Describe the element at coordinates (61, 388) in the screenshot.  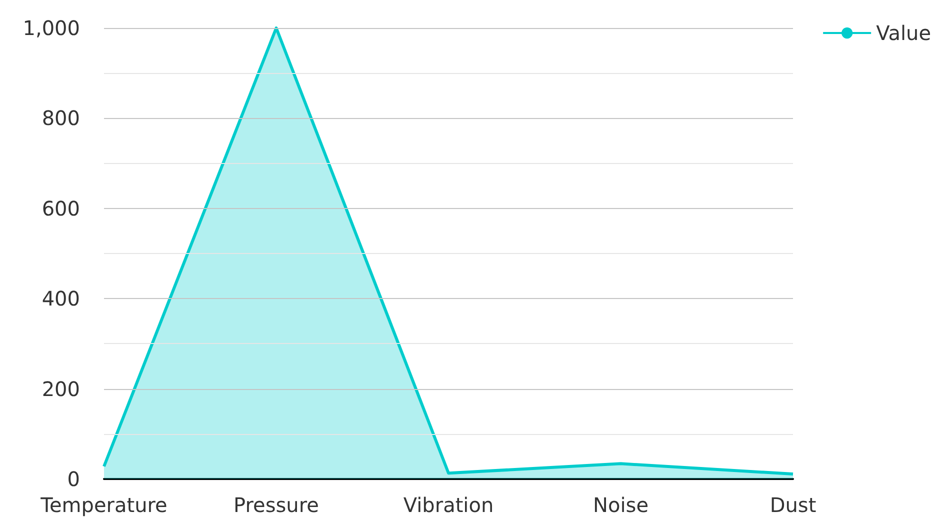
I see `y-tick-label: 200` at that location.